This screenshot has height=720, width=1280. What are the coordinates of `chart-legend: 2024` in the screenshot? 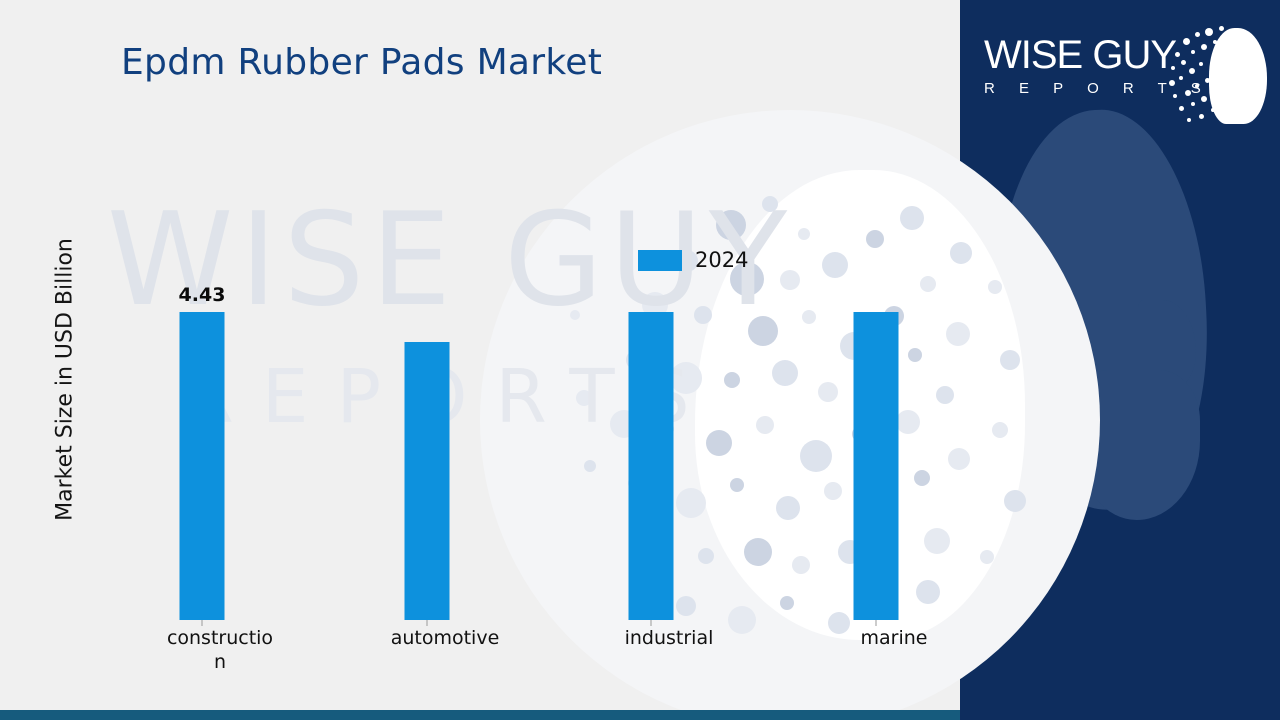 It's located at (693, 260).